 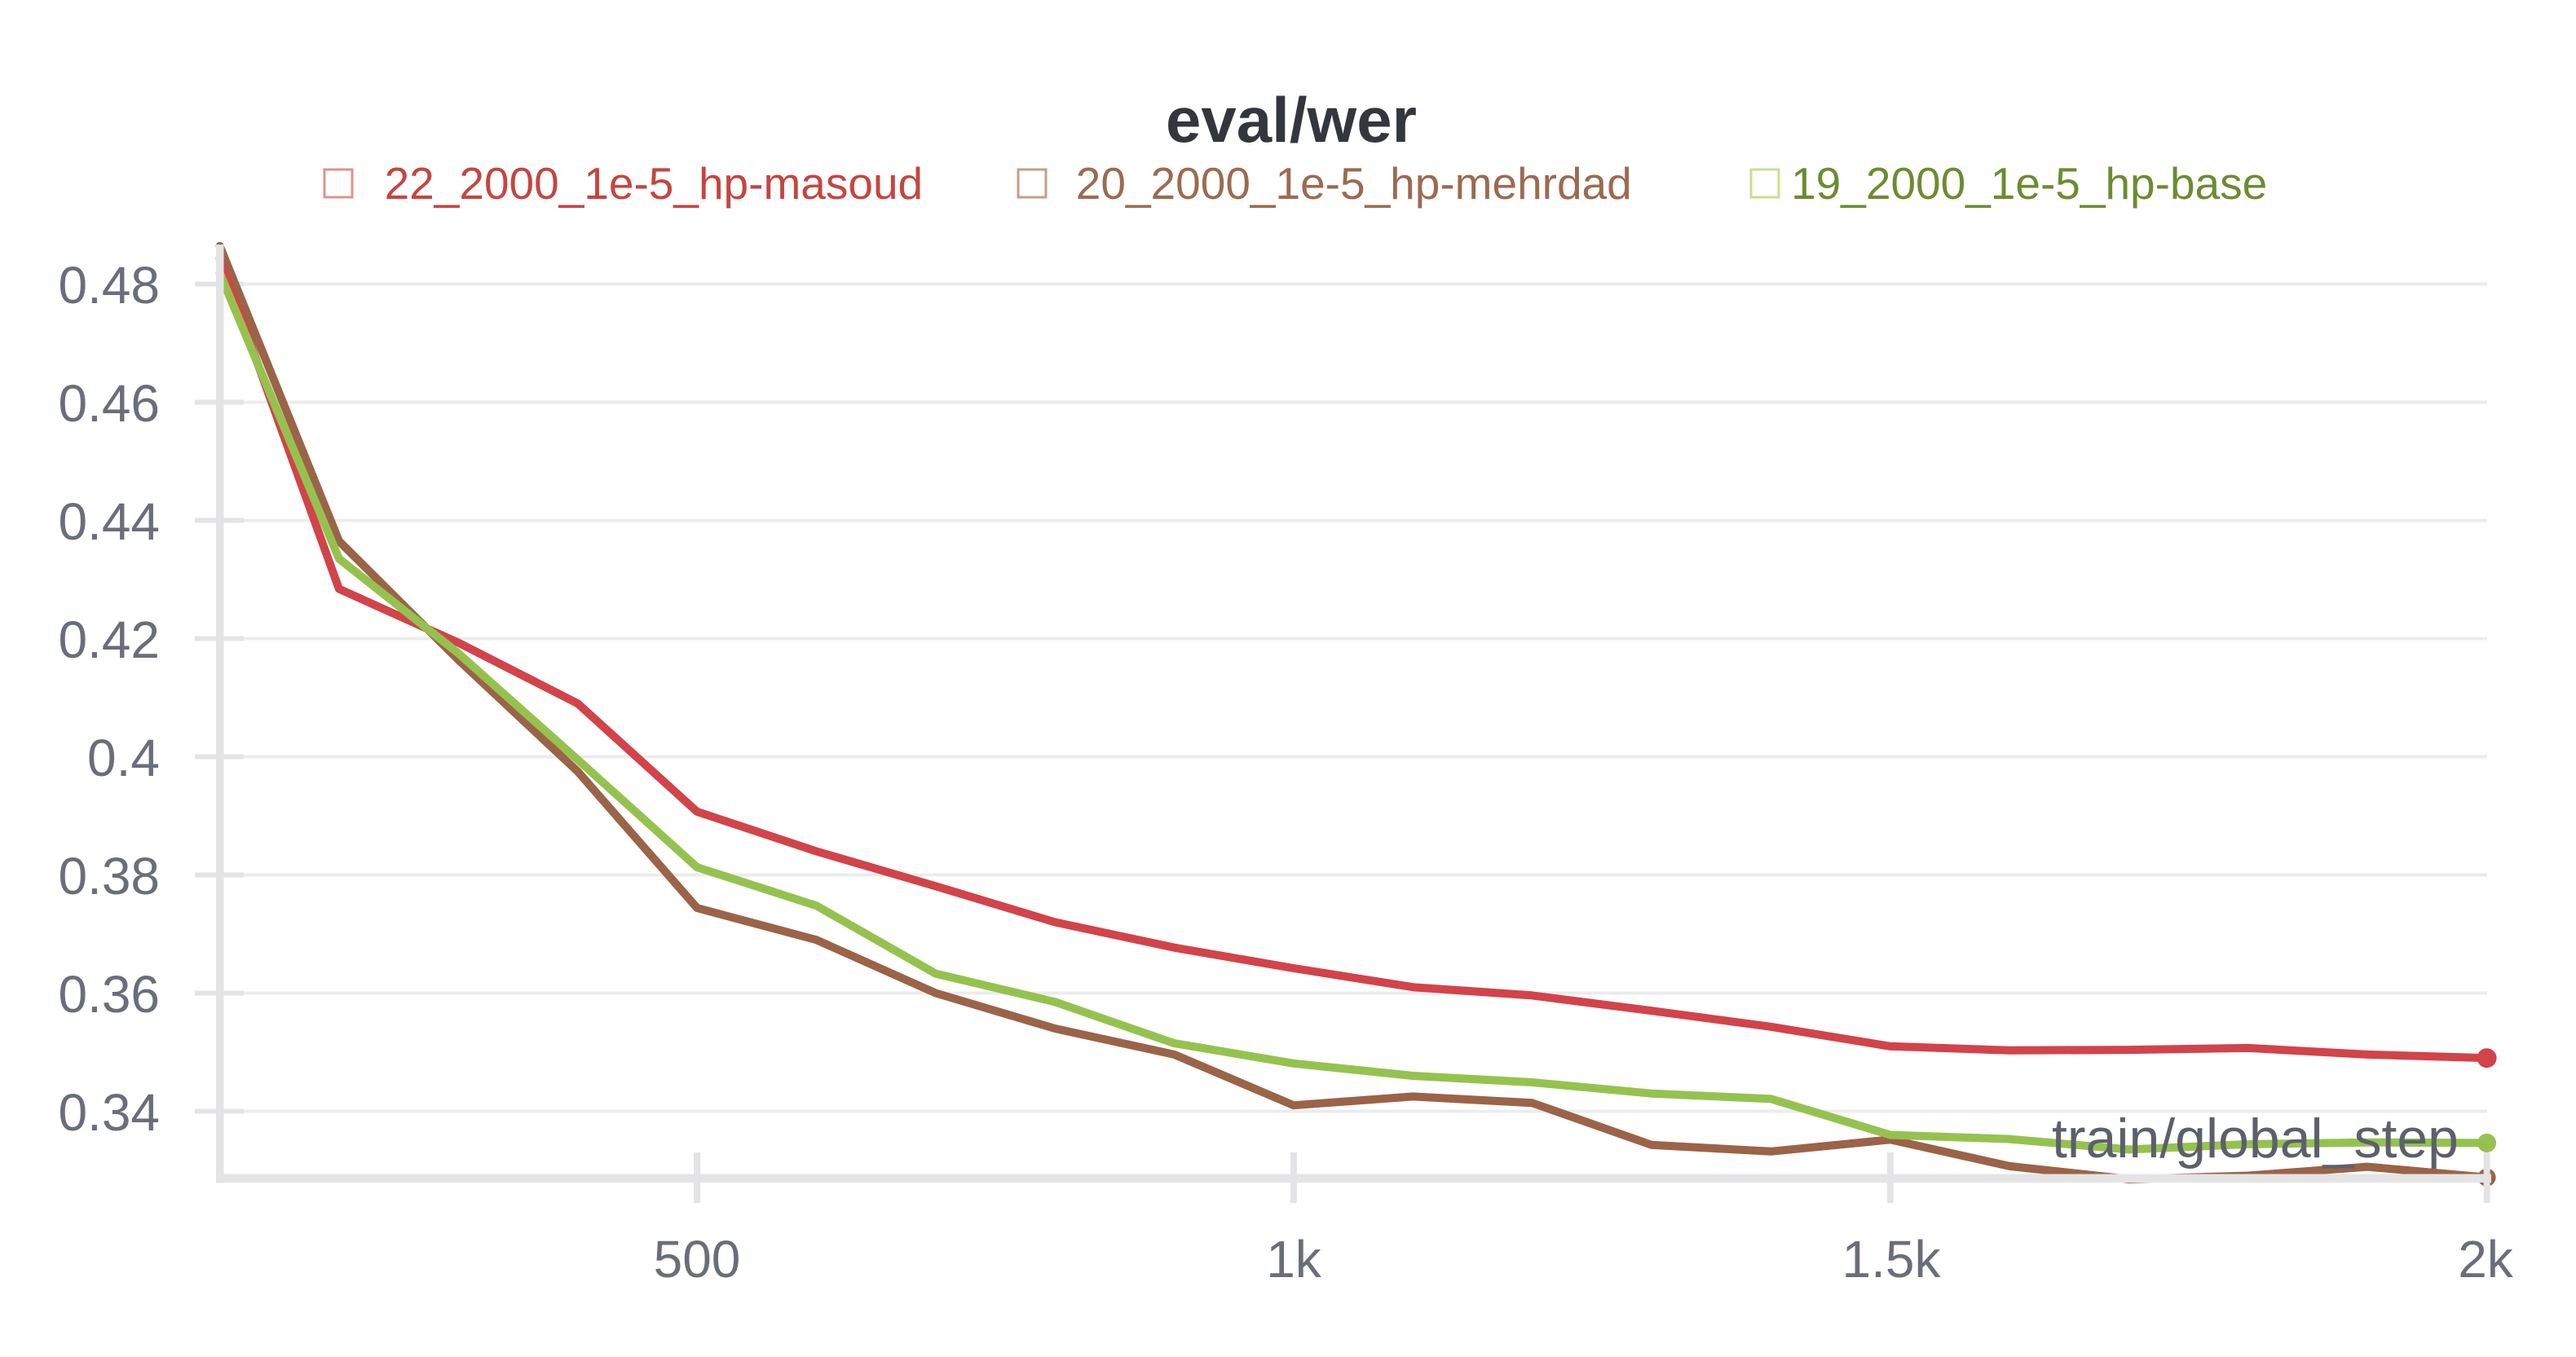 I want to click on svg-text: 500, so click(x=697, y=1259).